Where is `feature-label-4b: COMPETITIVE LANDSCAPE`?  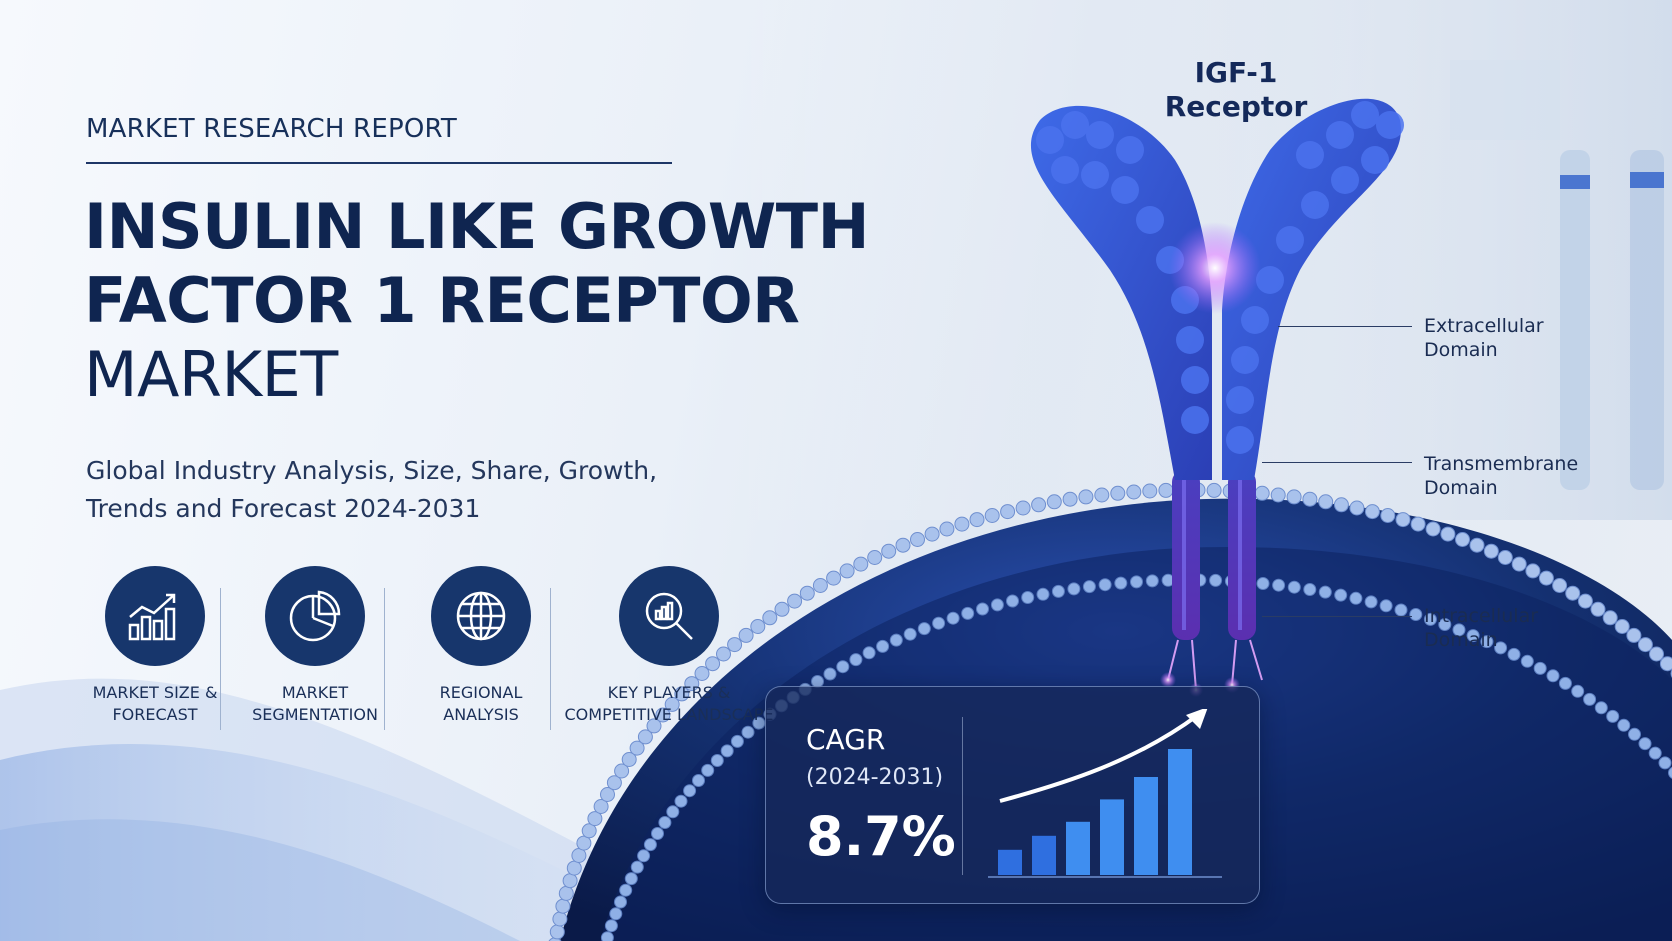 feature-label-4b: COMPETITIVE LANDSCAPE is located at coordinates (669, 714).